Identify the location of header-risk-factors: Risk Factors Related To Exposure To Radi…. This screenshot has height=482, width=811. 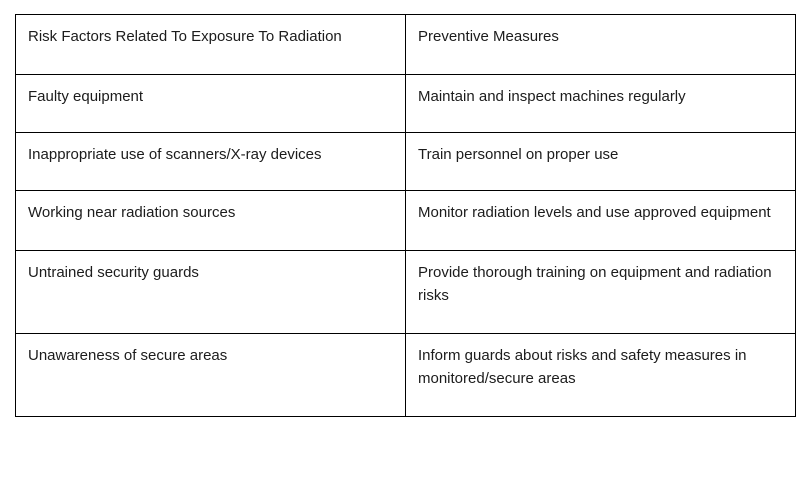
(210, 44).